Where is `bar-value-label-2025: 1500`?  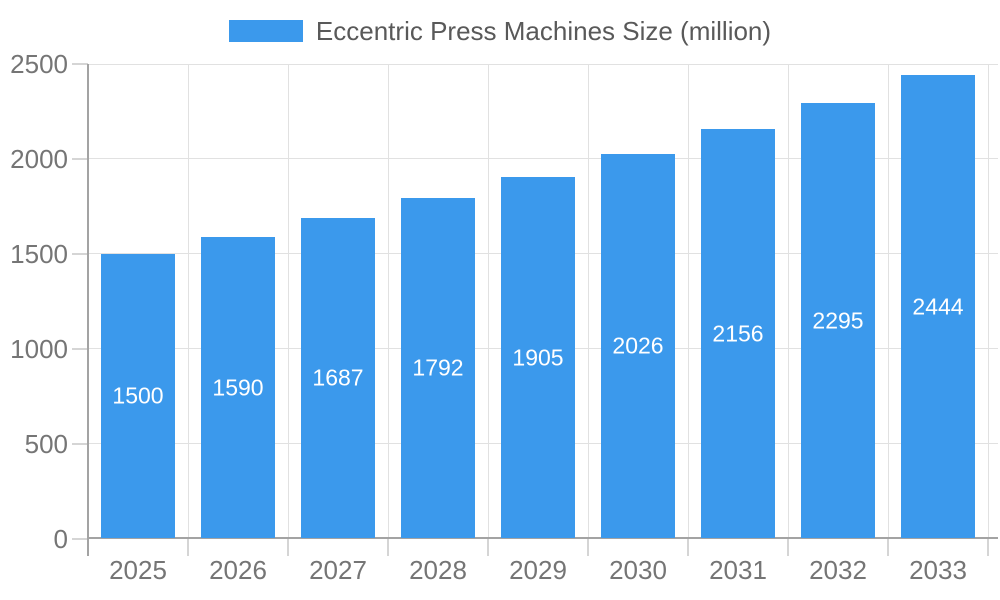 bar-value-label-2025: 1500 is located at coordinates (138, 395).